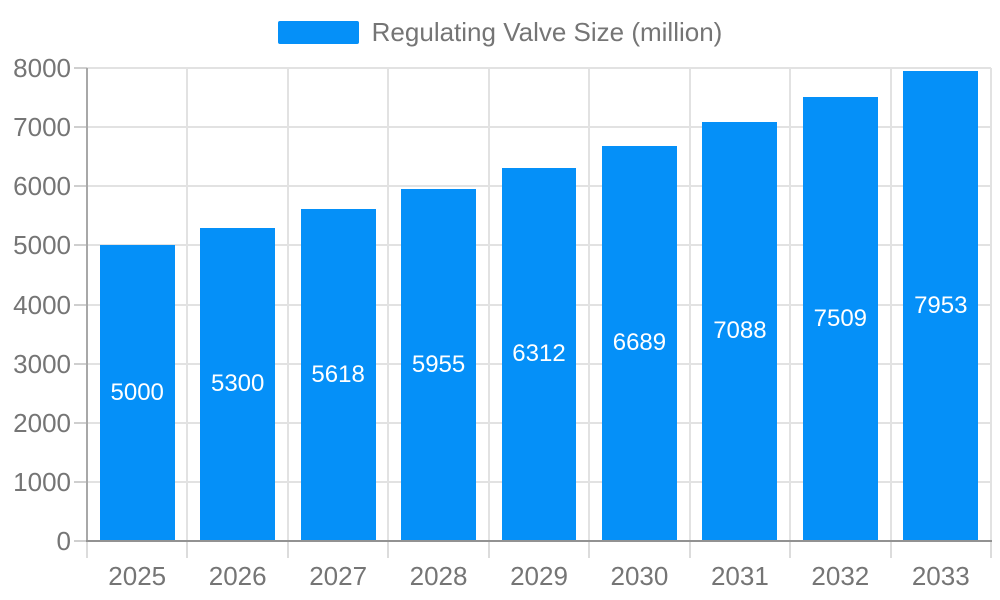 This screenshot has width=1000, height=600. Describe the element at coordinates (547, 32) in the screenshot. I see `legend-label: Regulating Valve Size (million)` at that location.